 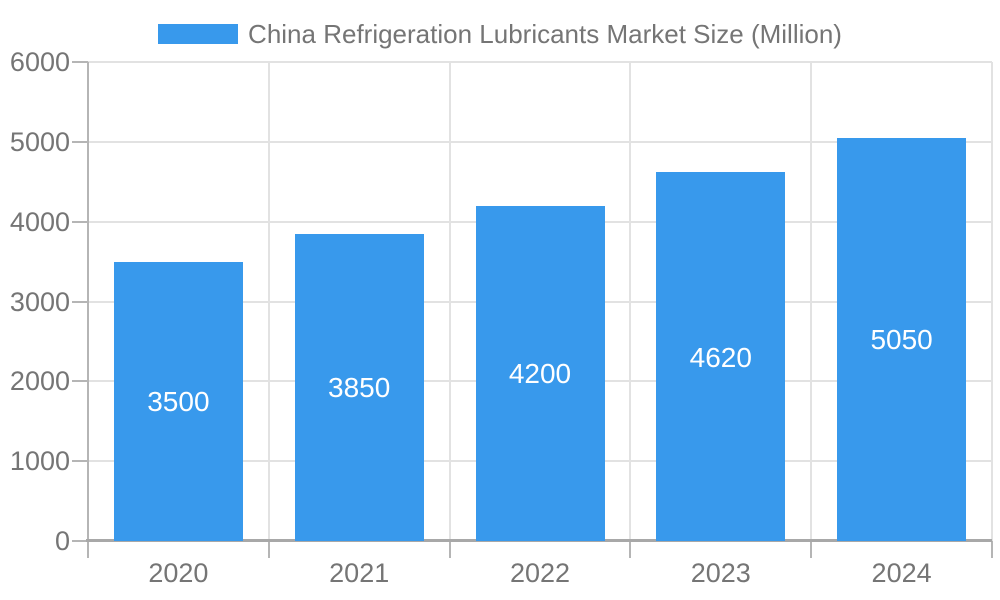 I want to click on y-axis-label: 5000, so click(x=39, y=141).